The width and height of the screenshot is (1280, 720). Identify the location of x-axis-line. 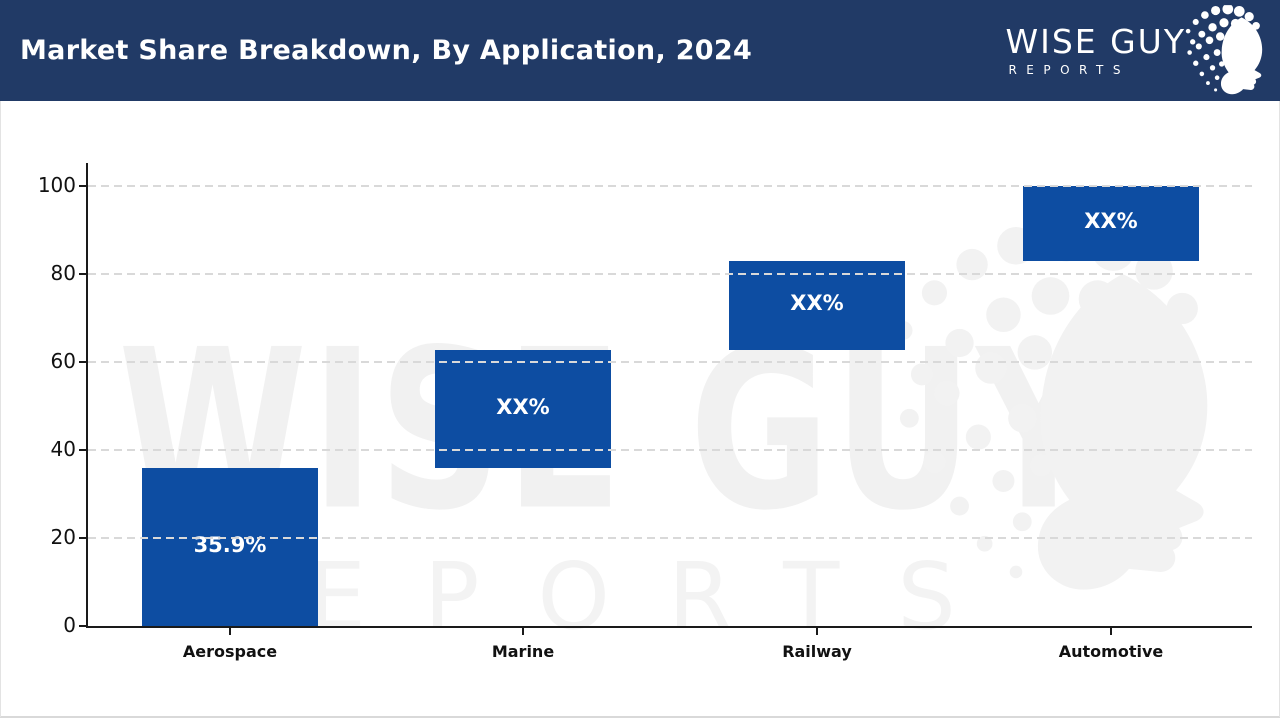
(669, 627).